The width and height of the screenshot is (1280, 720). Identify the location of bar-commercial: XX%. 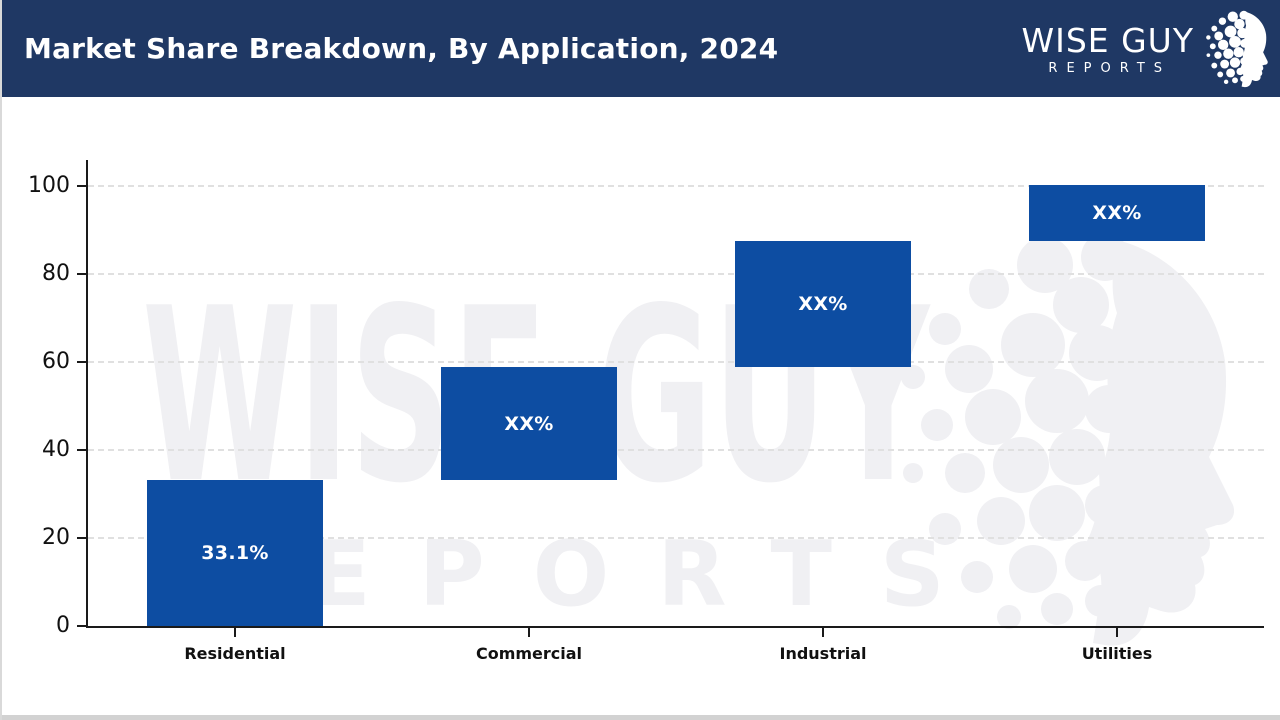
(529, 423).